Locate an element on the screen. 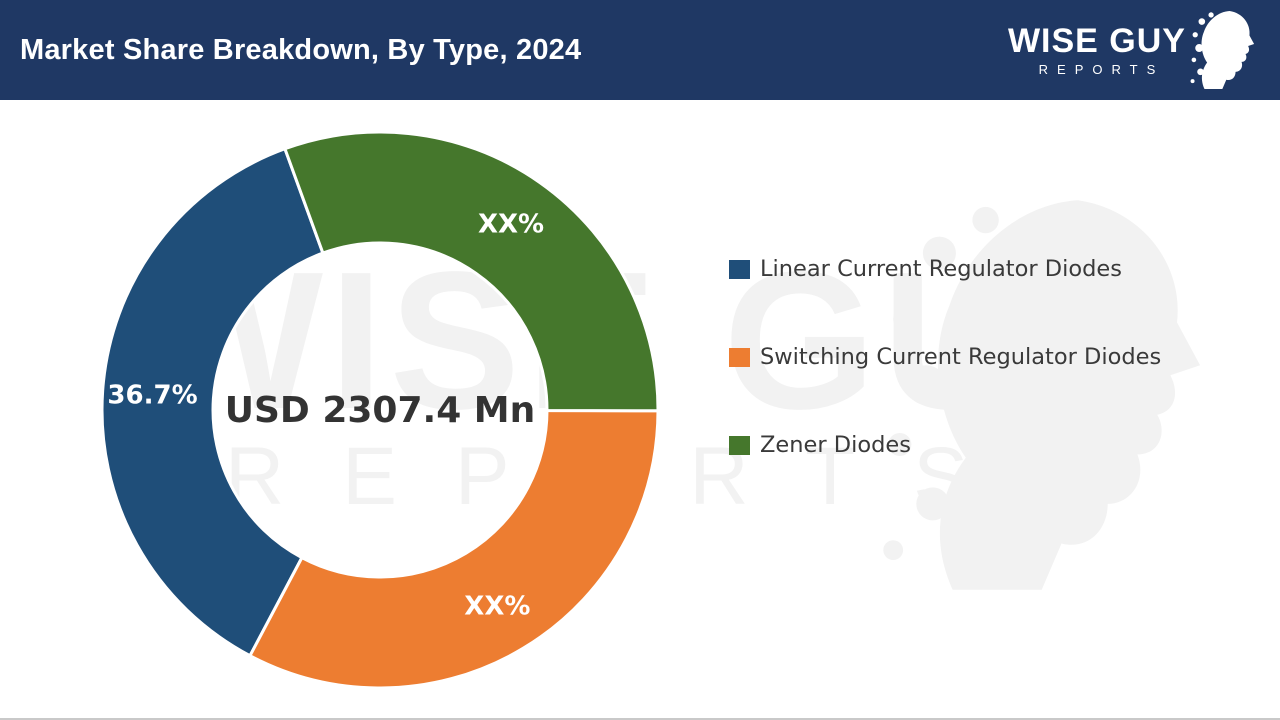  legend-label: Switching Current Regulator Diodes is located at coordinates (961, 357).